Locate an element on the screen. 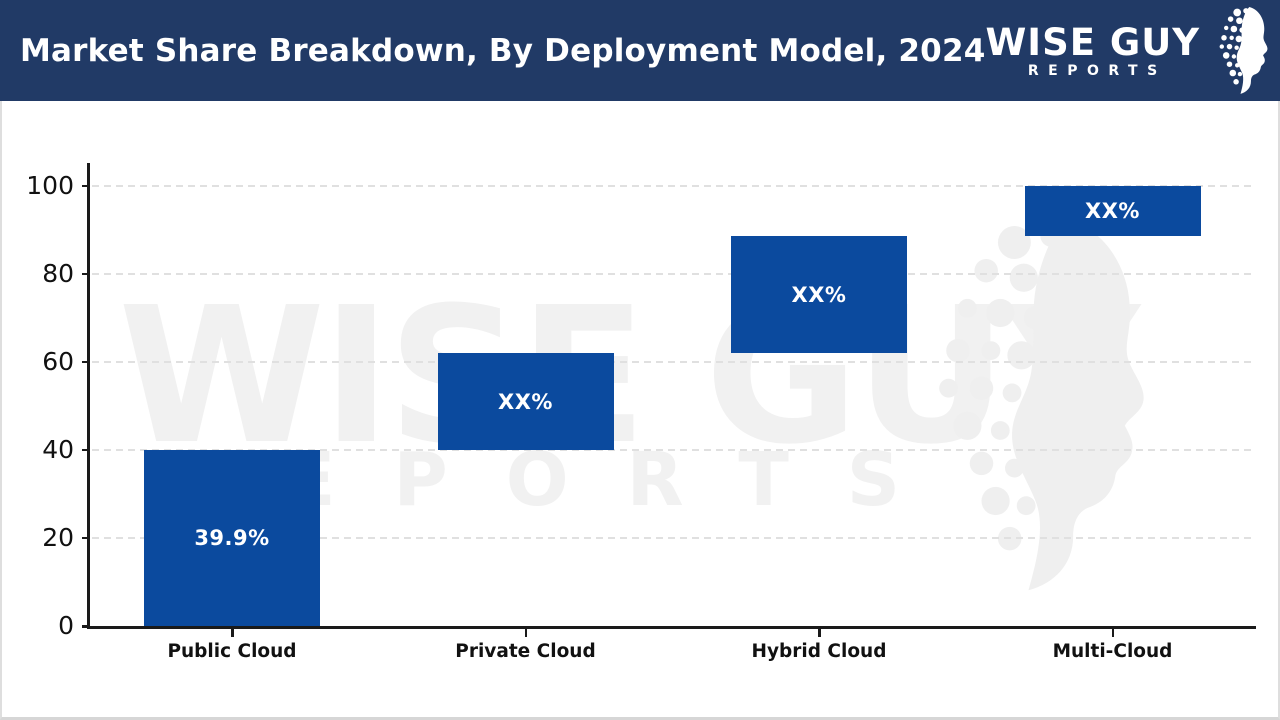 The height and width of the screenshot is (720, 1280). x-axis-line is located at coordinates (671, 627).